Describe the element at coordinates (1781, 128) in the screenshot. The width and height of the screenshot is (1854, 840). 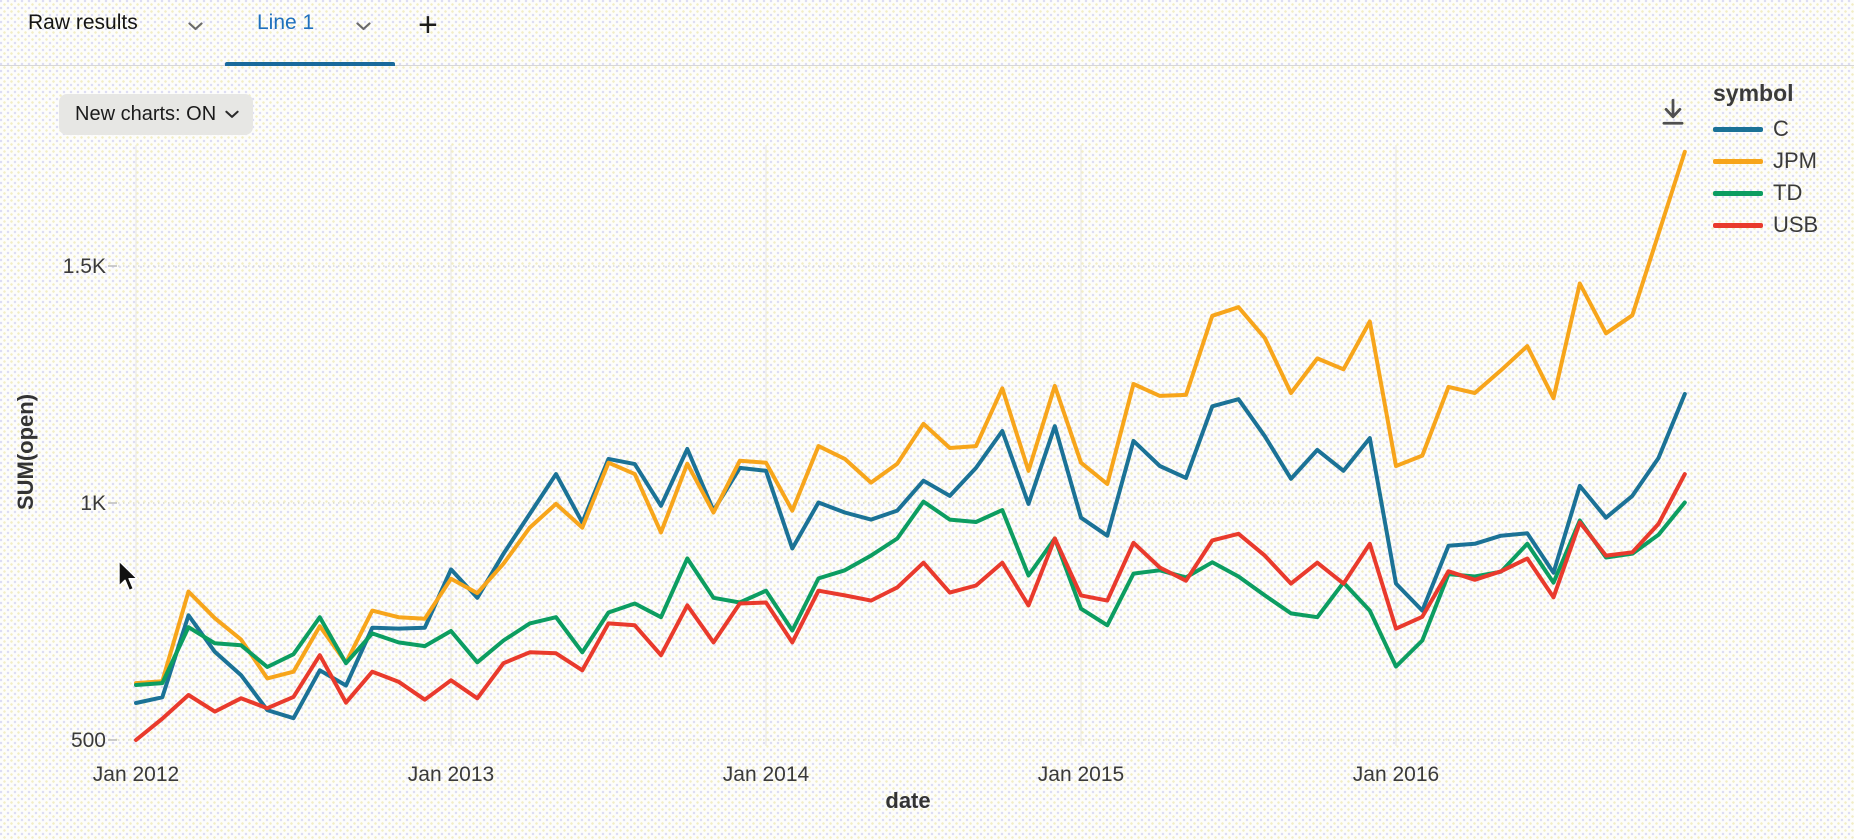
I see `legend-label: C` at that location.